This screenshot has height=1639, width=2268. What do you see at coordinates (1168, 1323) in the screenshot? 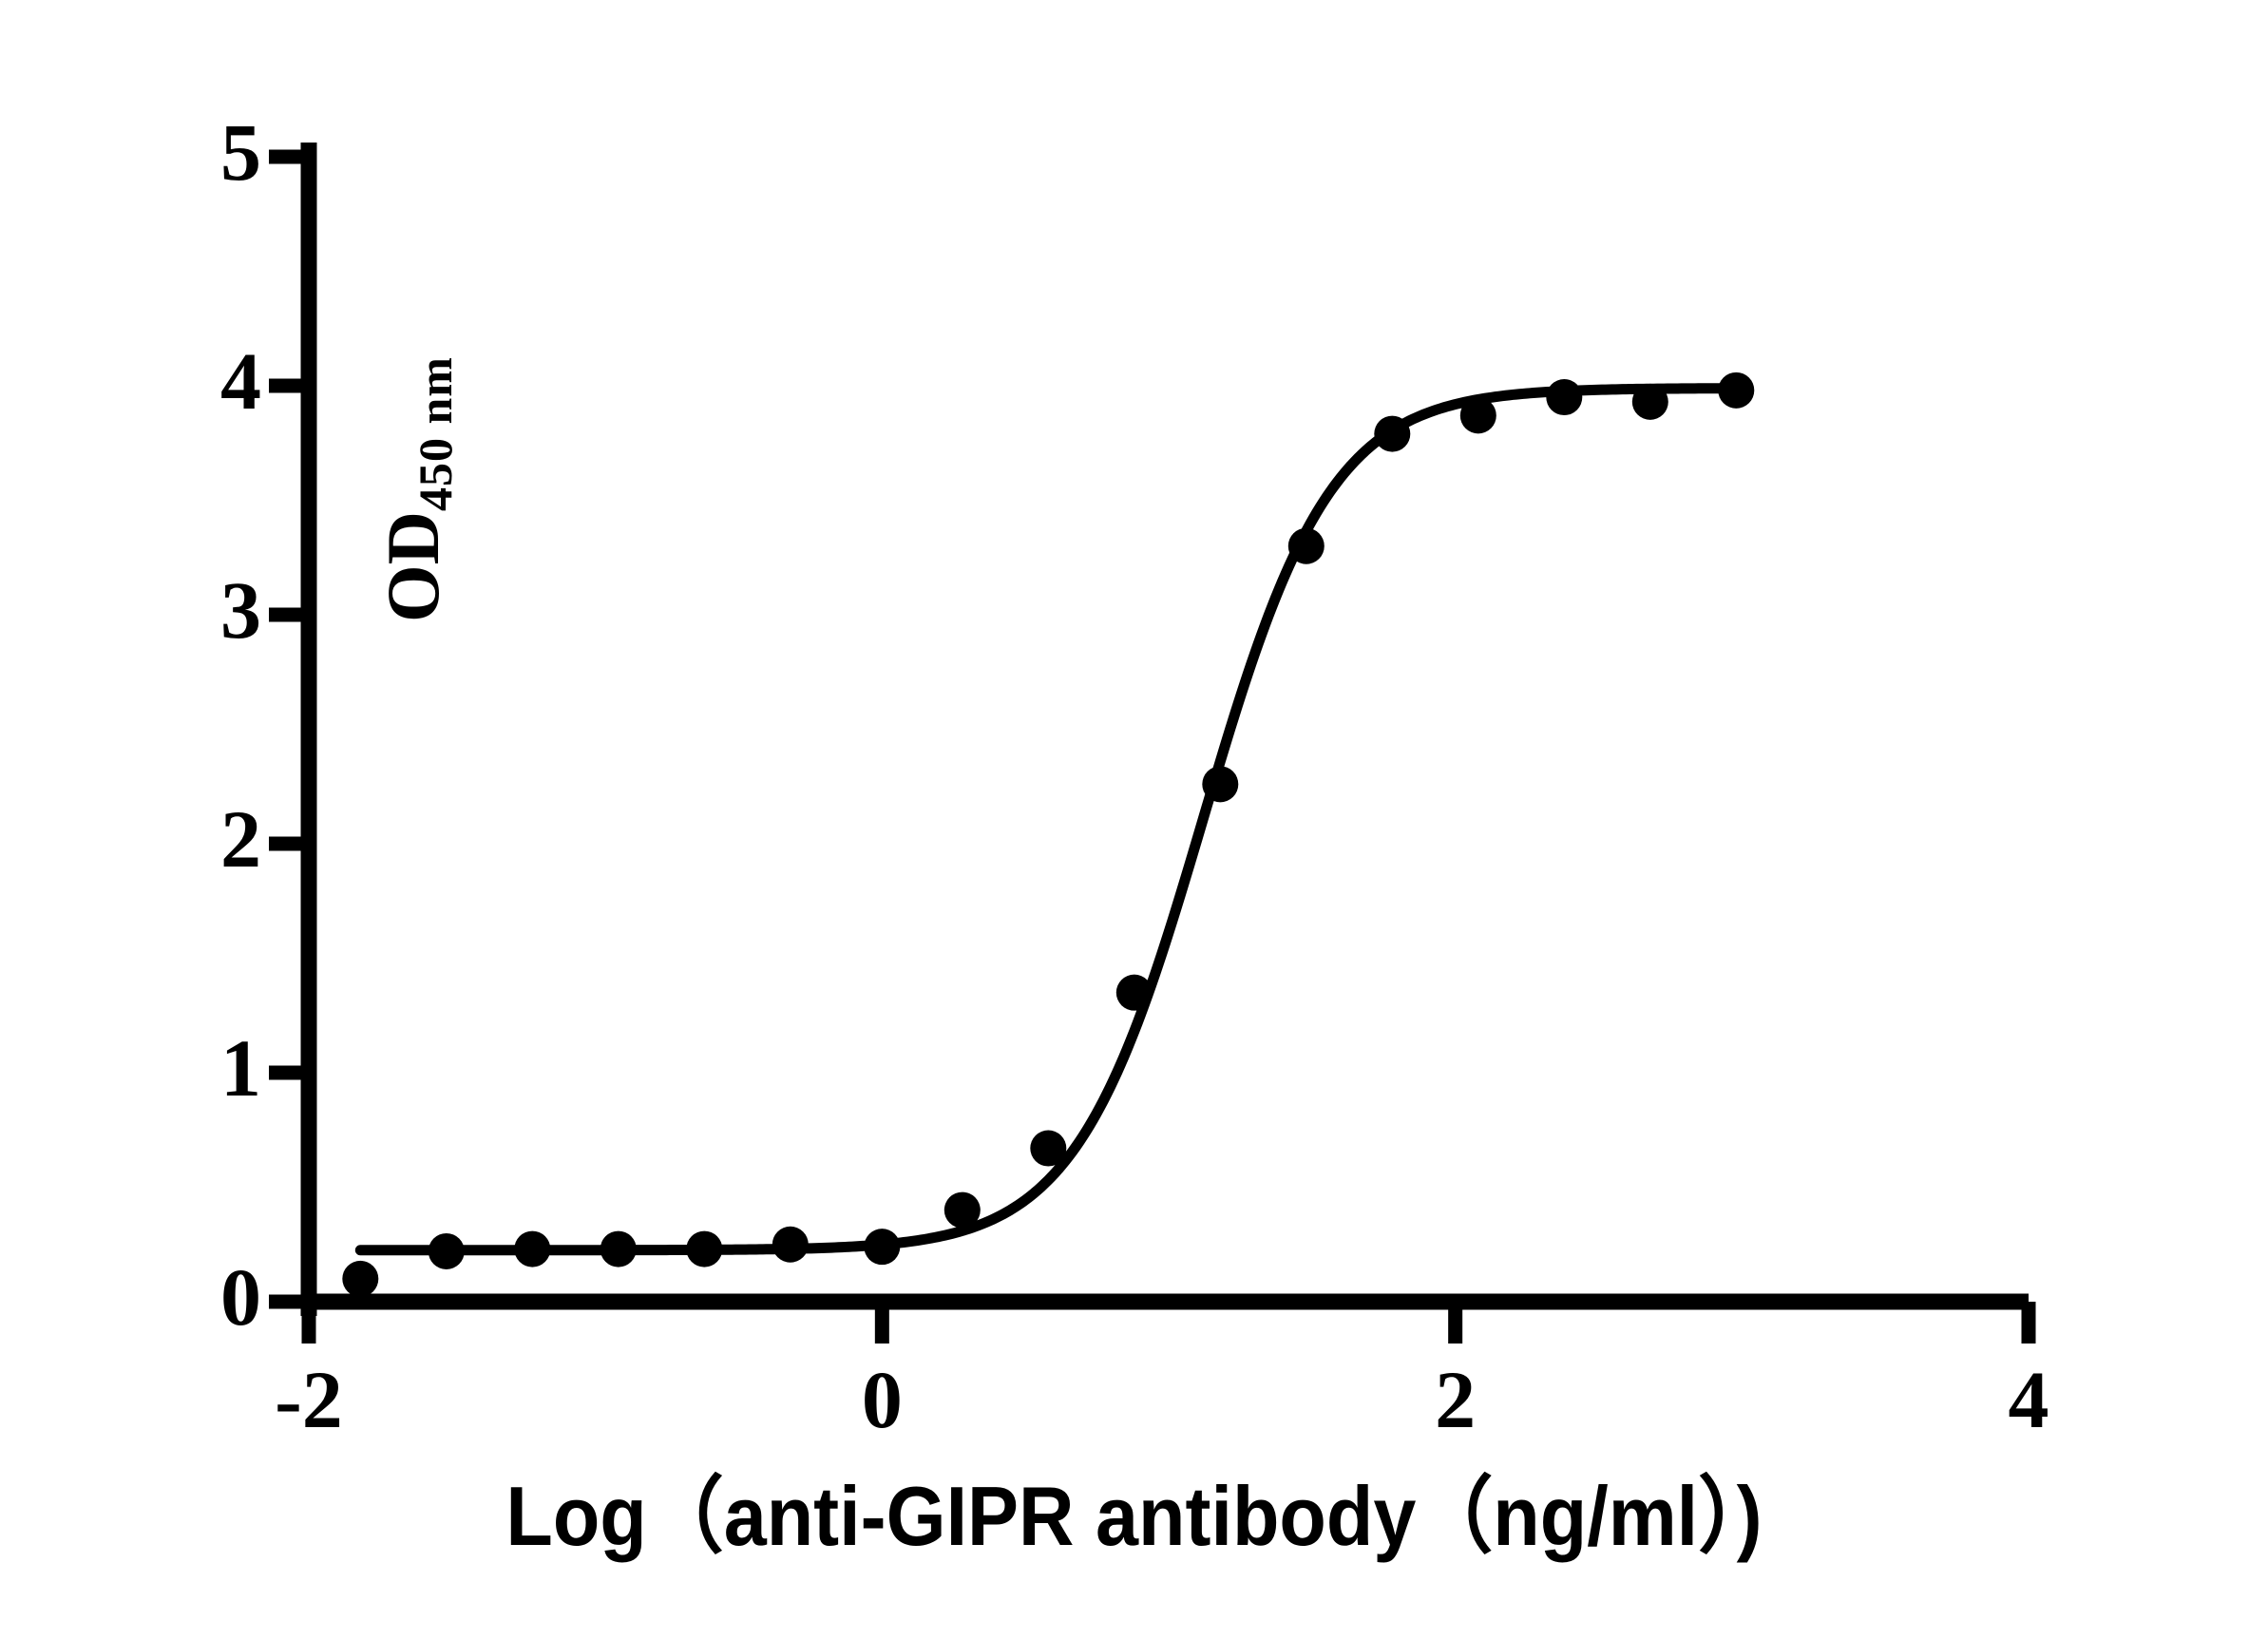
I see `x-axis-ticks` at bounding box center [1168, 1323].